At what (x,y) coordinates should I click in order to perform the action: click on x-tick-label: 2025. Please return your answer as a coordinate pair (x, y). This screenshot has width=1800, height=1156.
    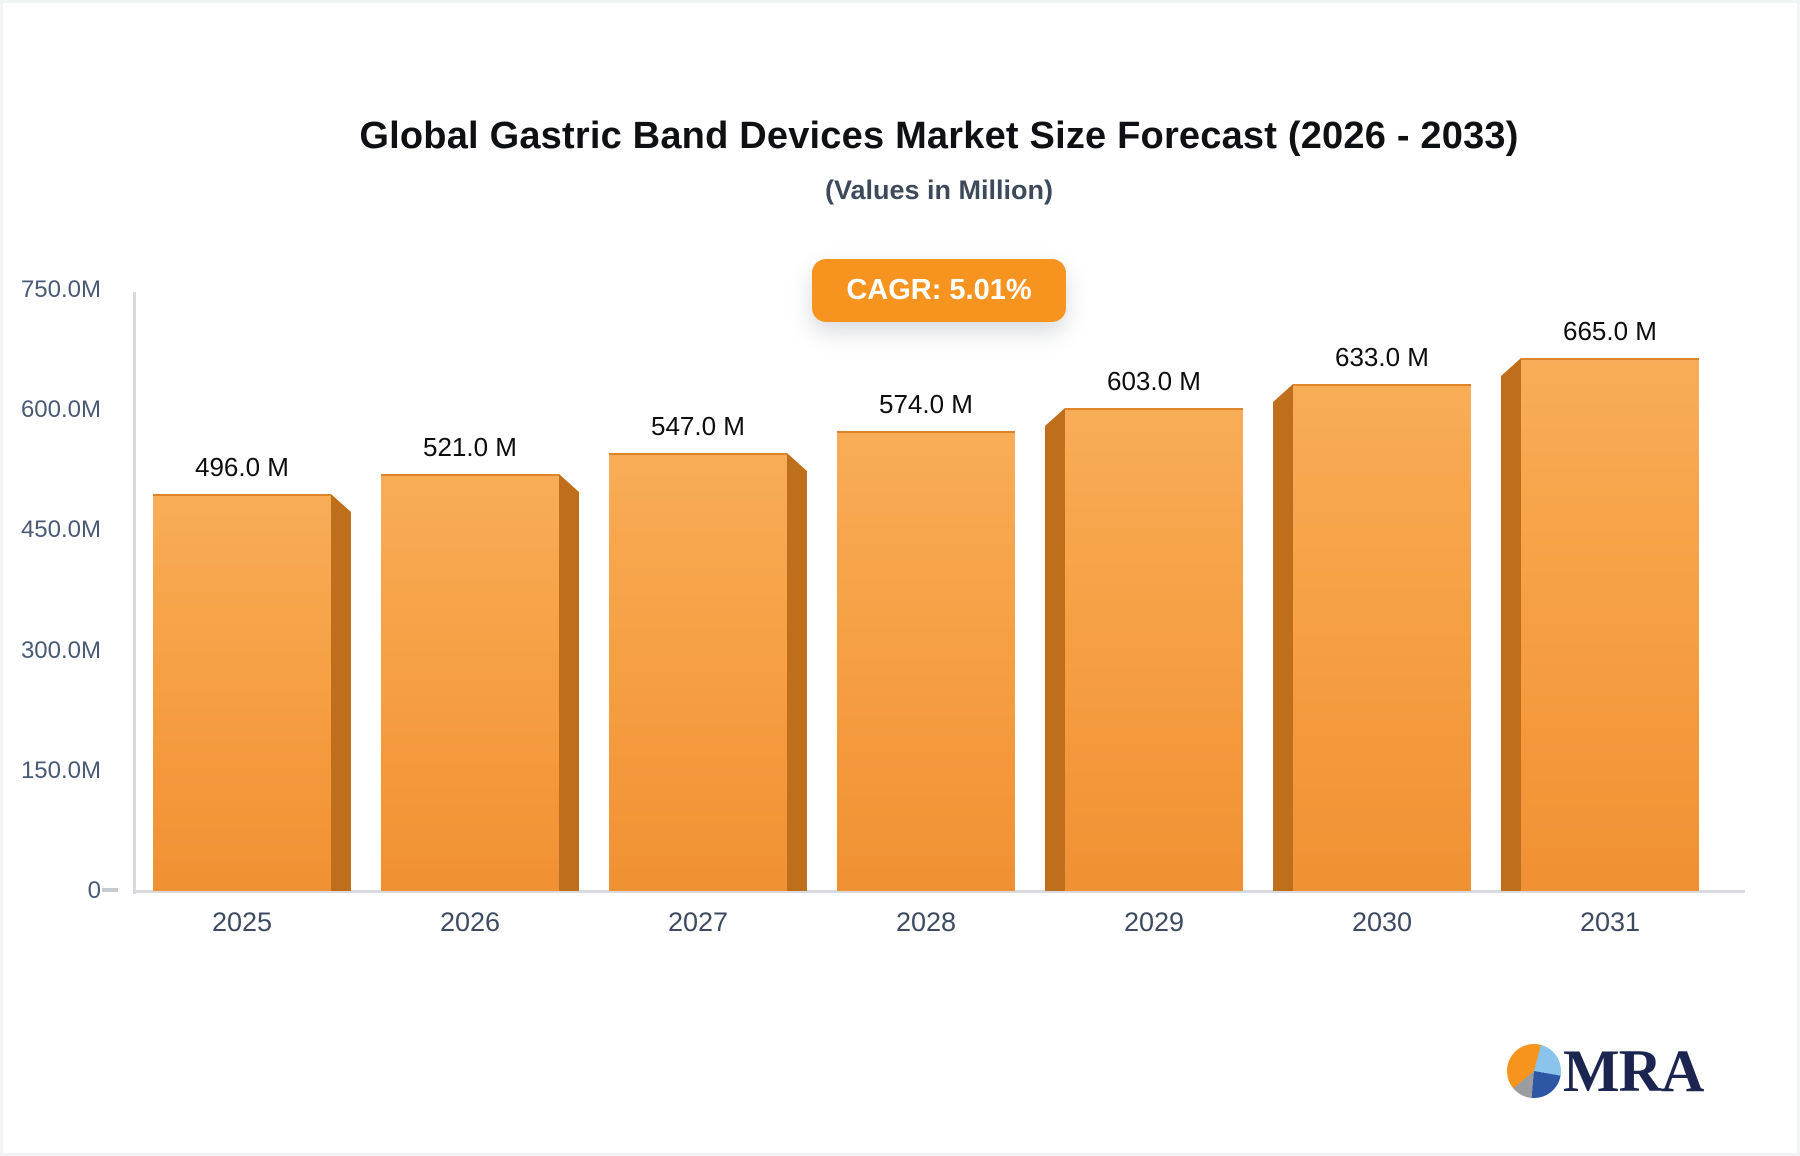
    Looking at the image, I should click on (242, 922).